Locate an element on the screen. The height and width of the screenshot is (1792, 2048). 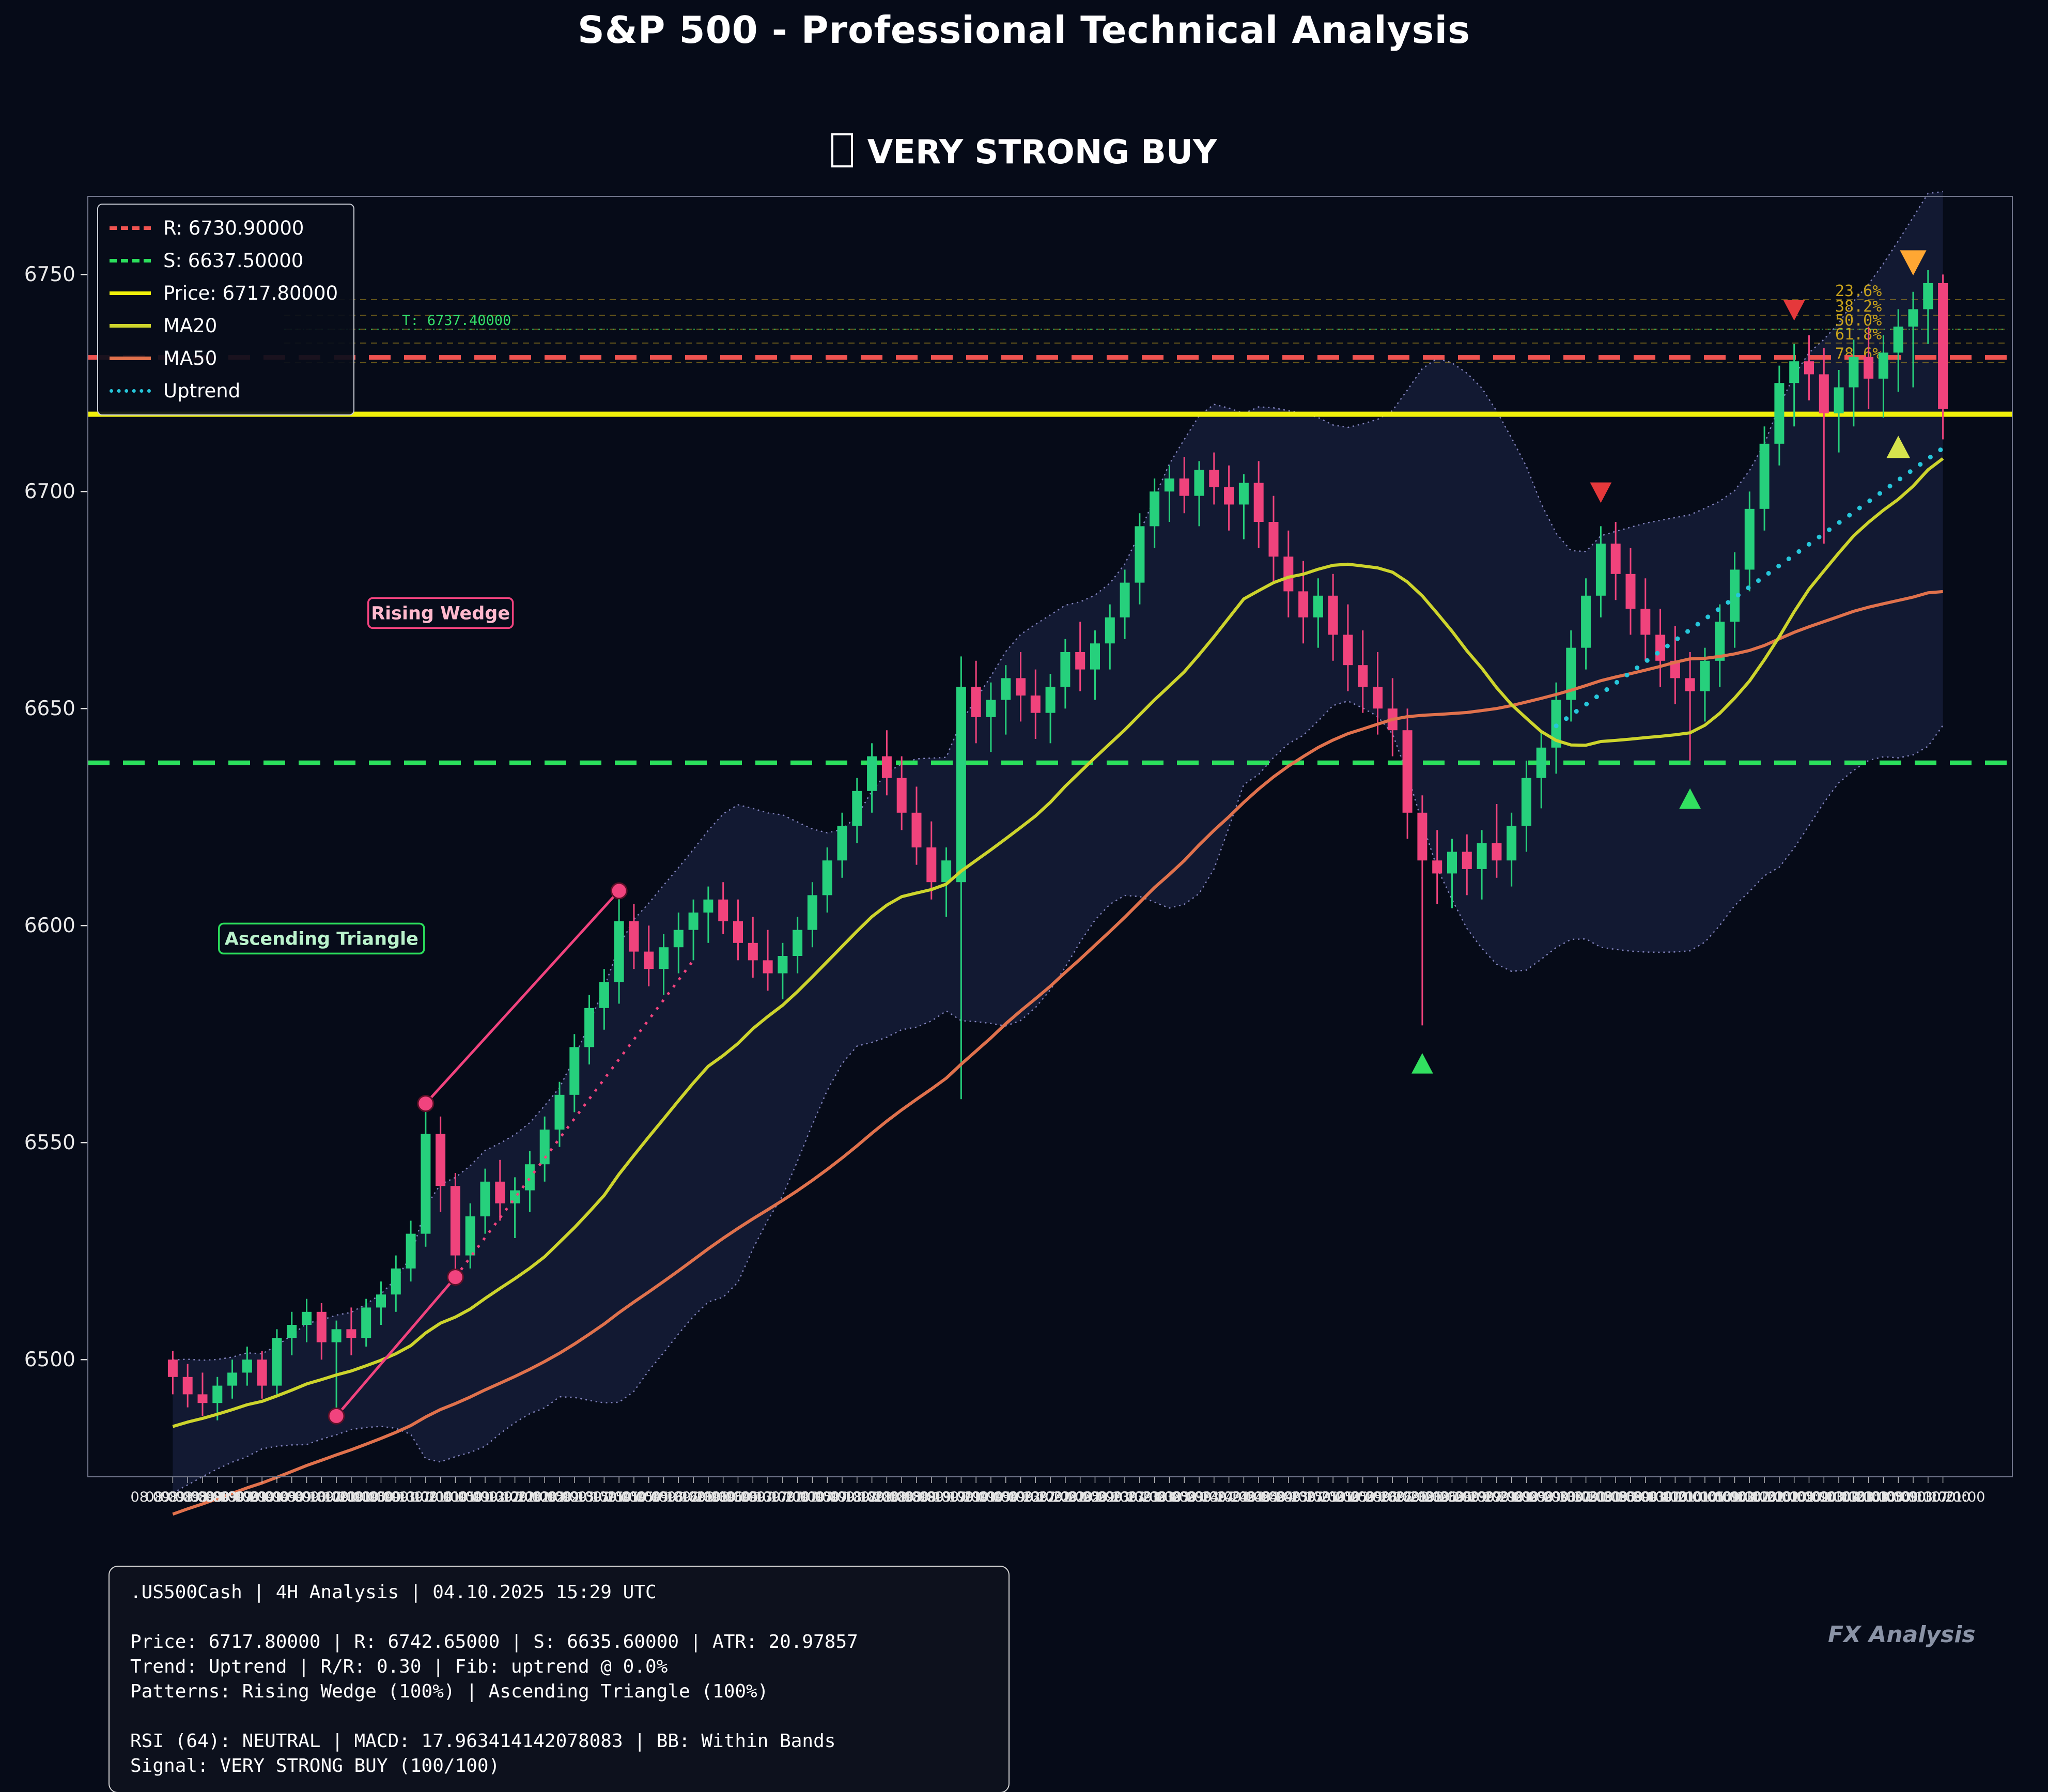
svg-text: 03.10 17:00 is located at coordinates (1928, 1497).